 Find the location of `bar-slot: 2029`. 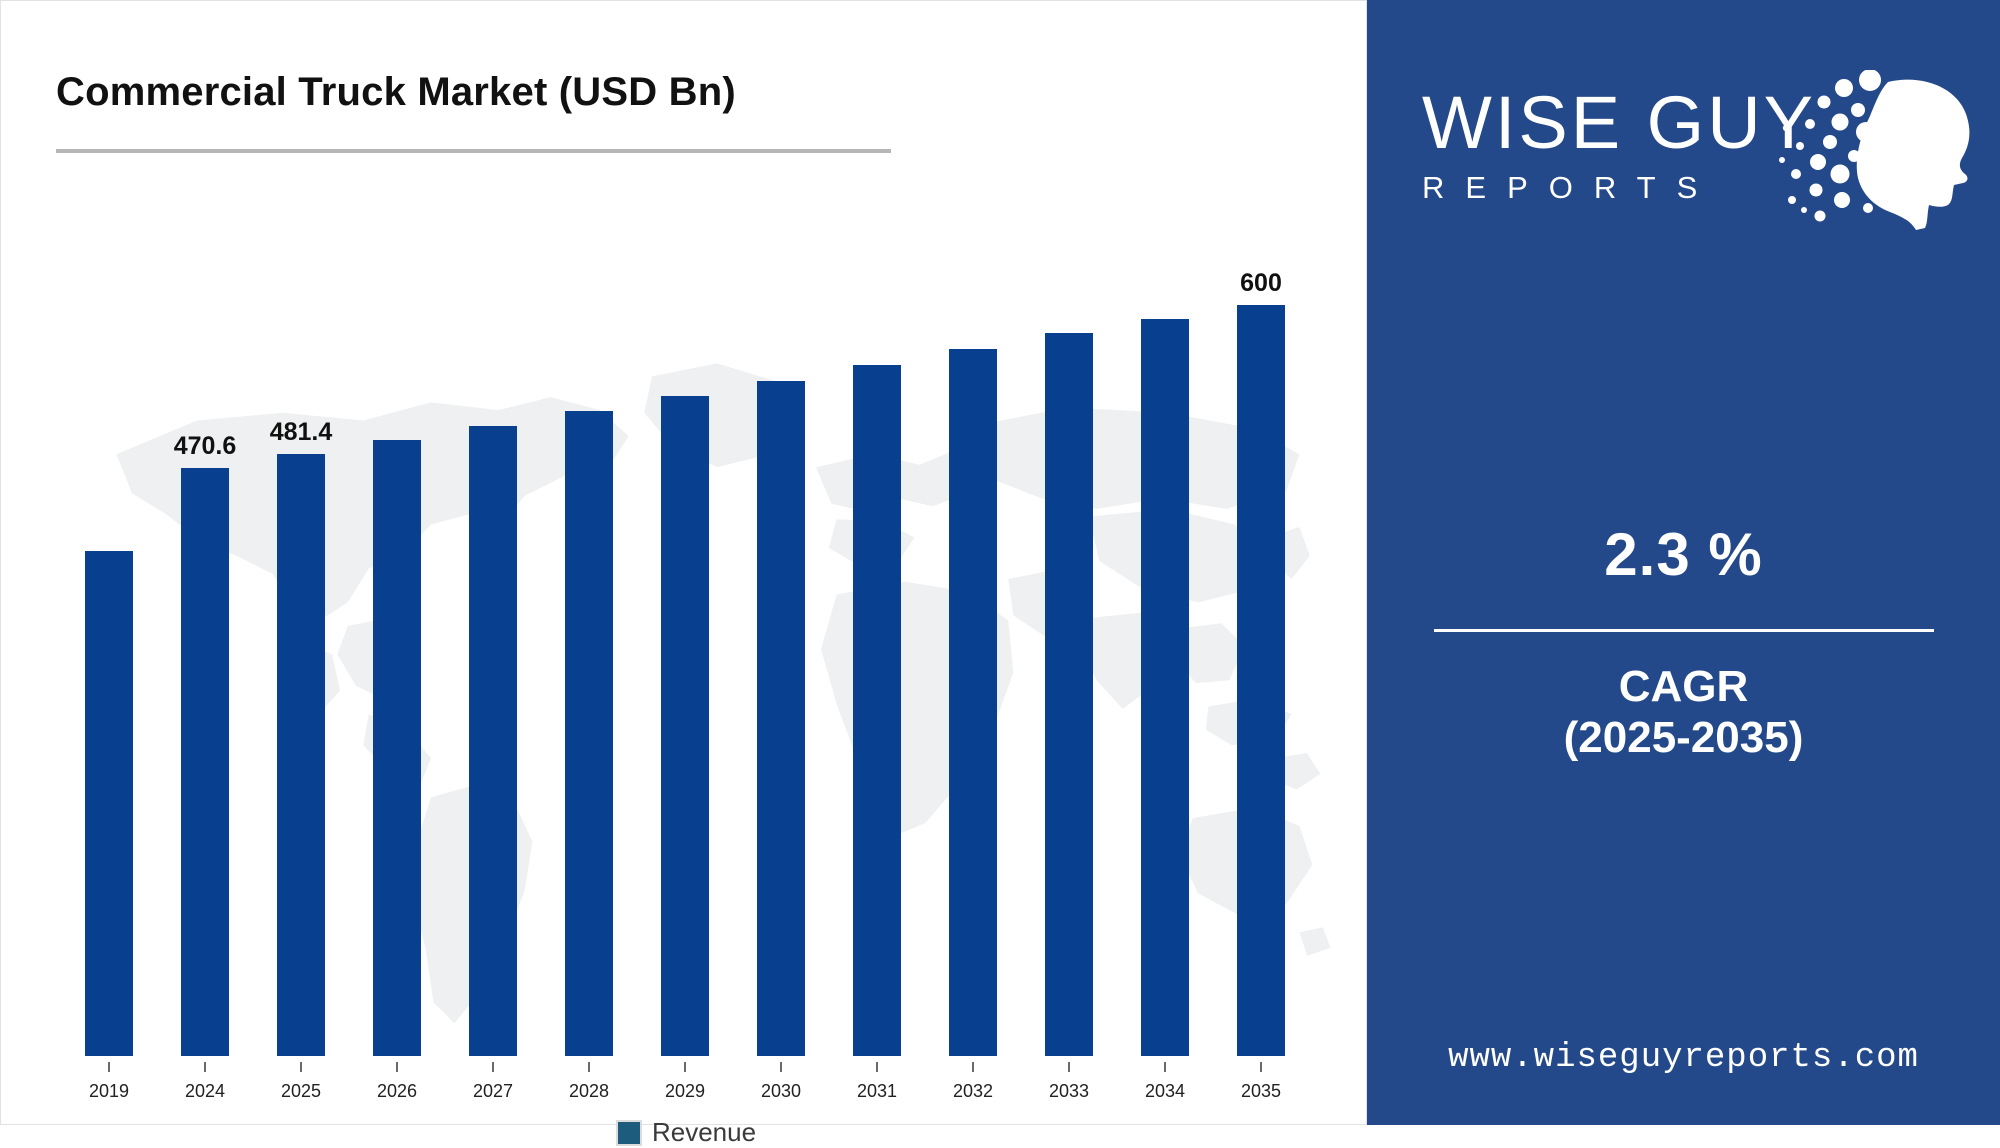

bar-slot: 2029 is located at coordinates (685, 666).